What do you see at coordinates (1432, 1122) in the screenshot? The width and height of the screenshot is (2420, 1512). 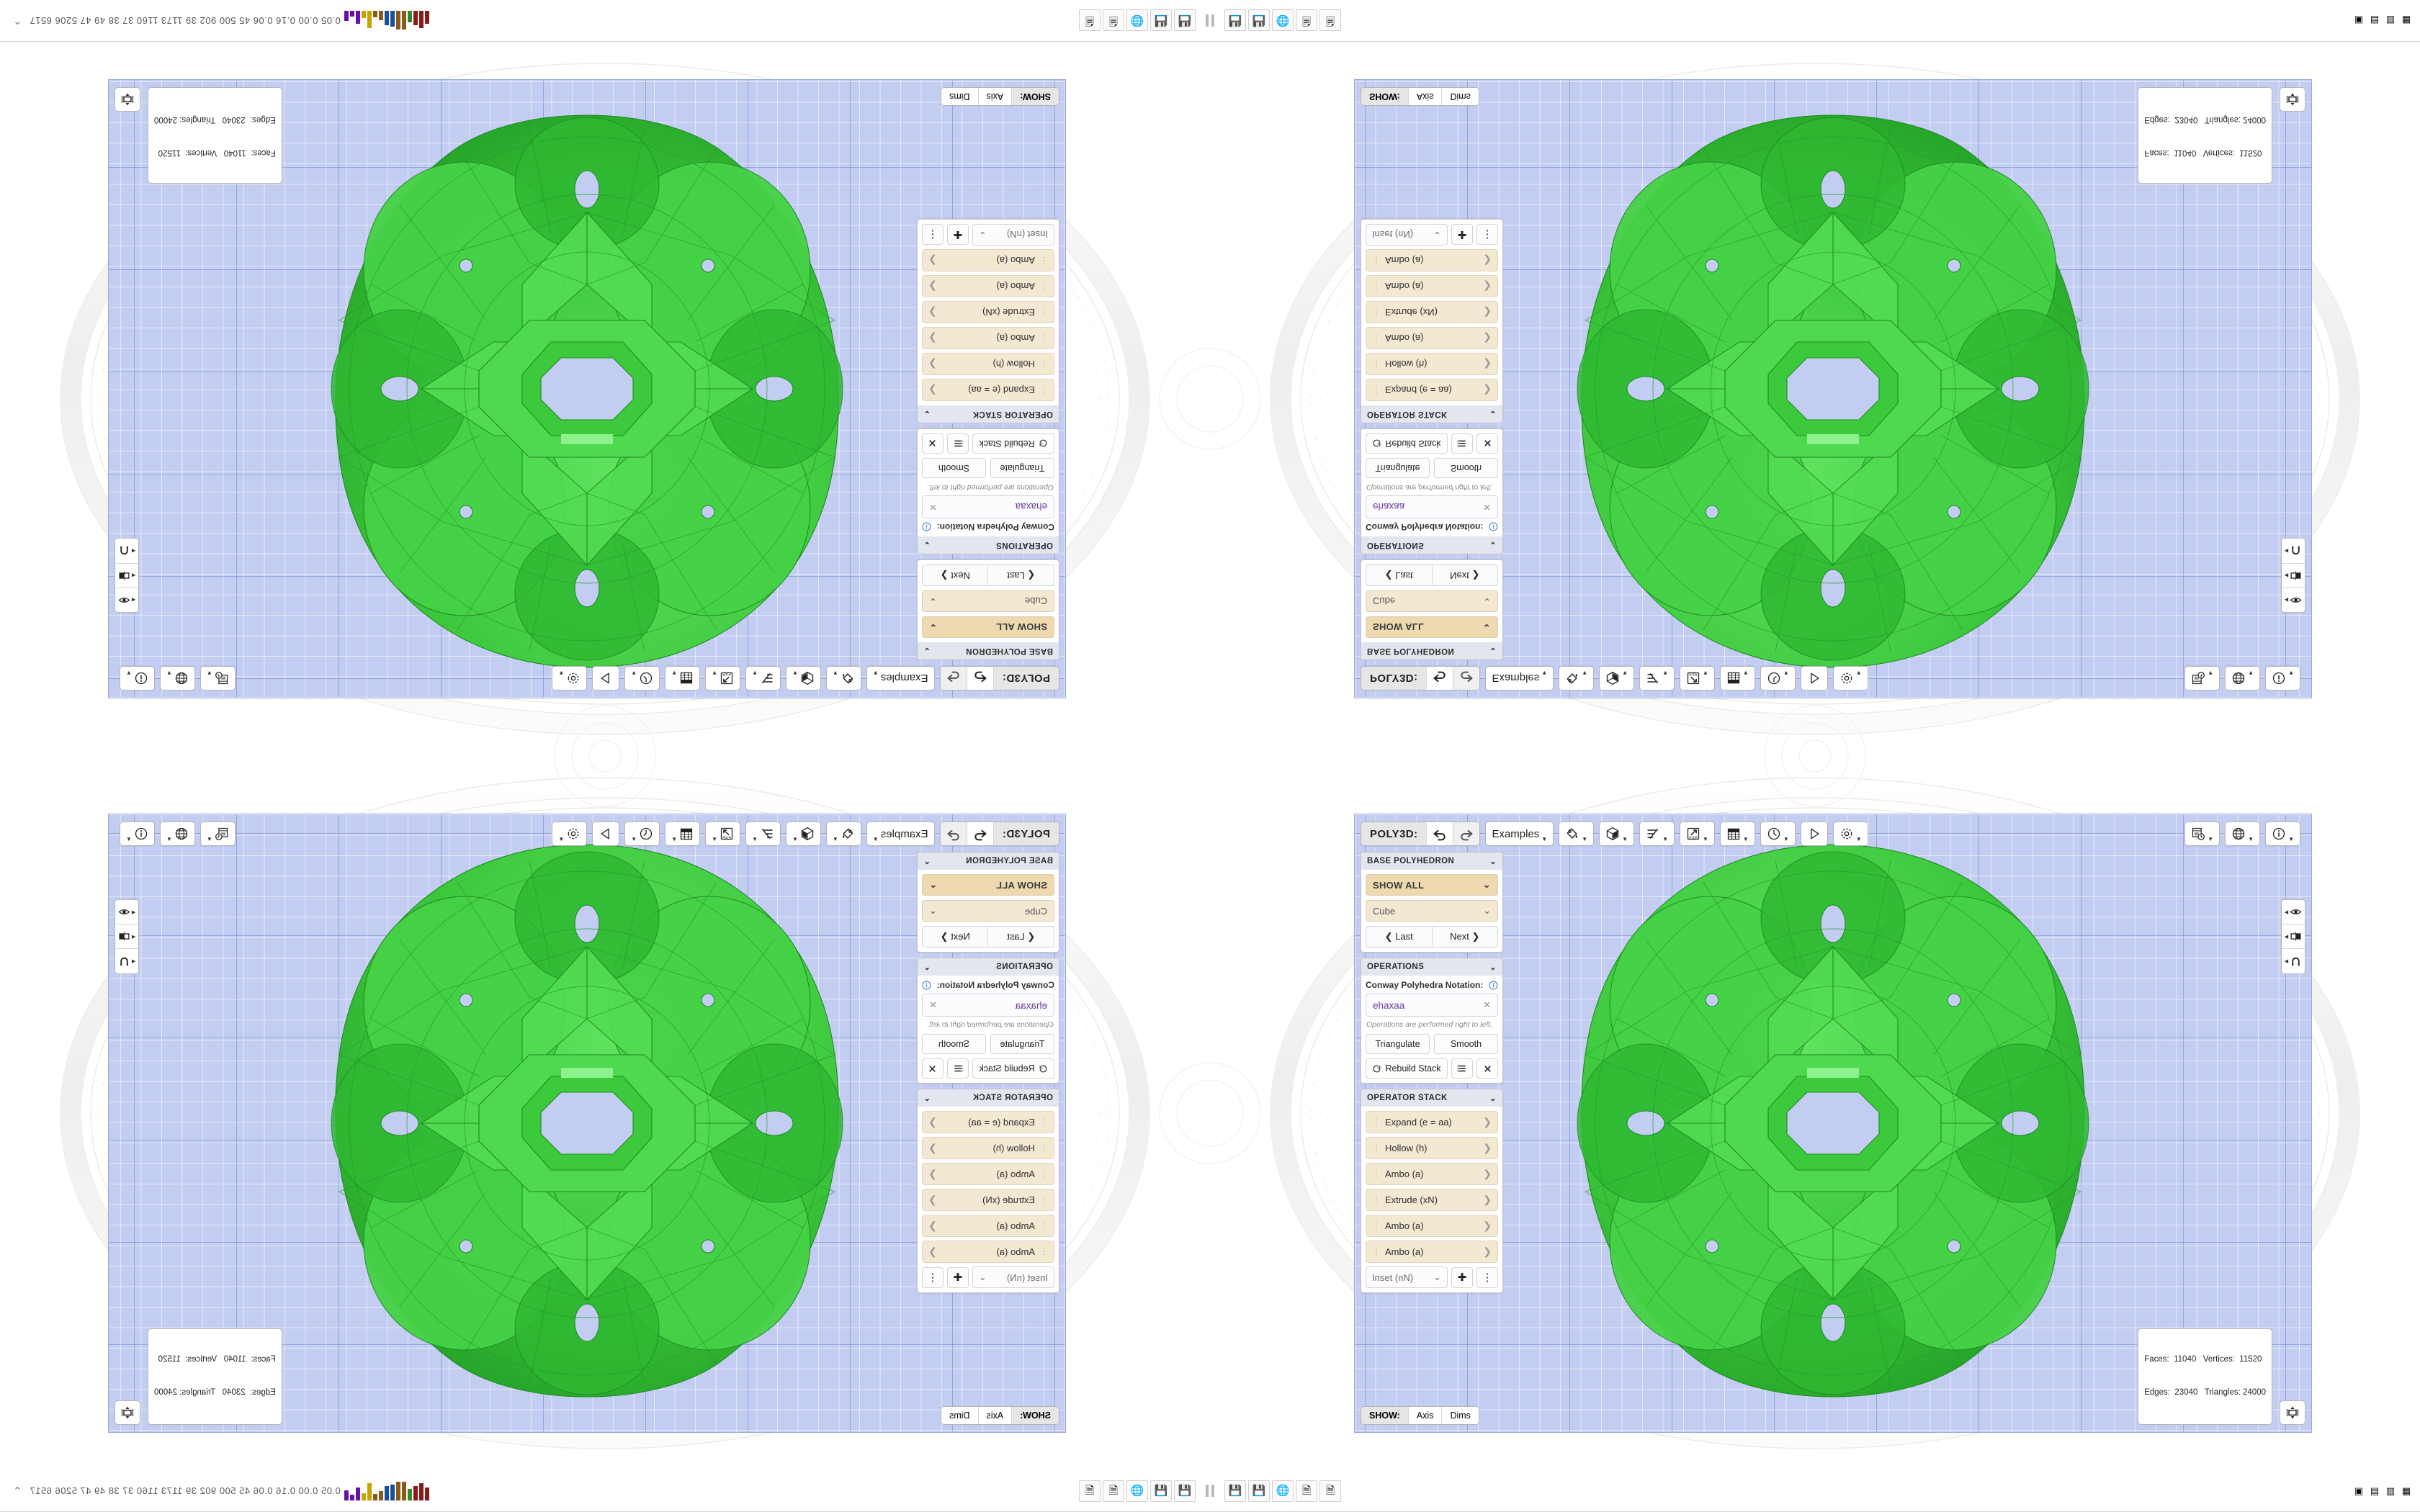 I see `list-item: ⋮ Expand (e = aa) ❯` at bounding box center [1432, 1122].